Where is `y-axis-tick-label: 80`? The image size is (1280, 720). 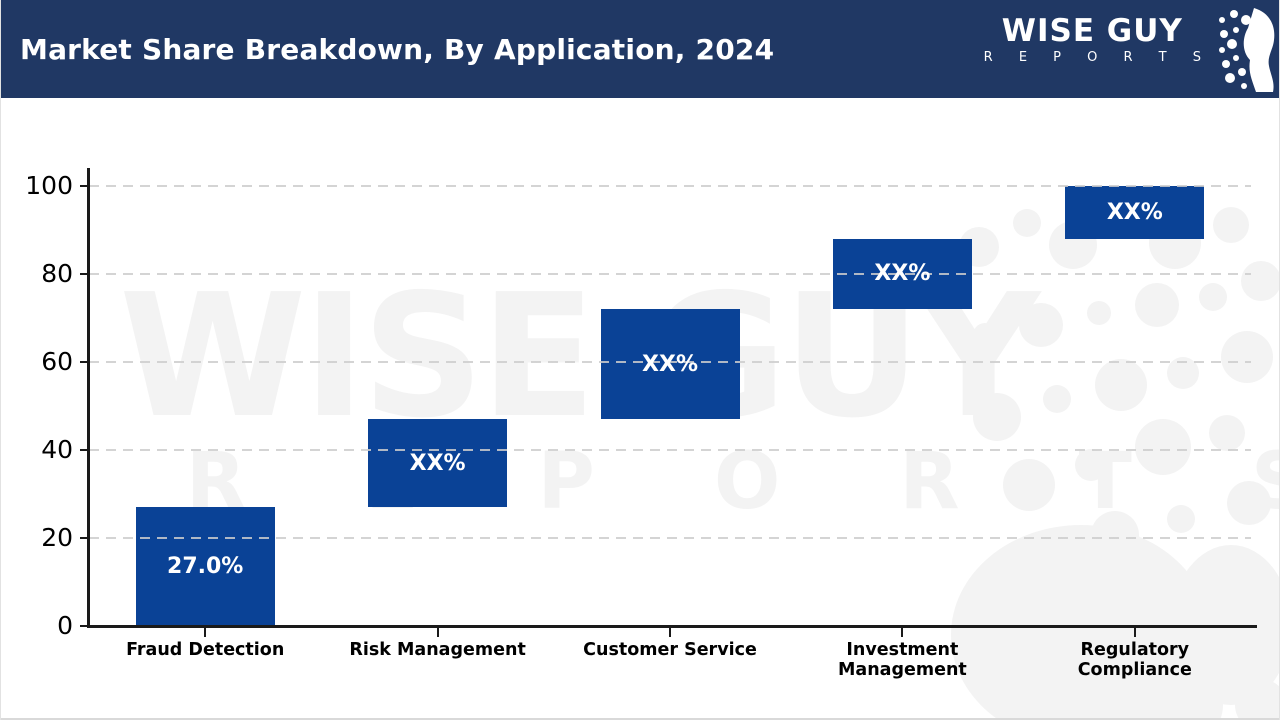 y-axis-tick-label: 80 is located at coordinates (57, 273).